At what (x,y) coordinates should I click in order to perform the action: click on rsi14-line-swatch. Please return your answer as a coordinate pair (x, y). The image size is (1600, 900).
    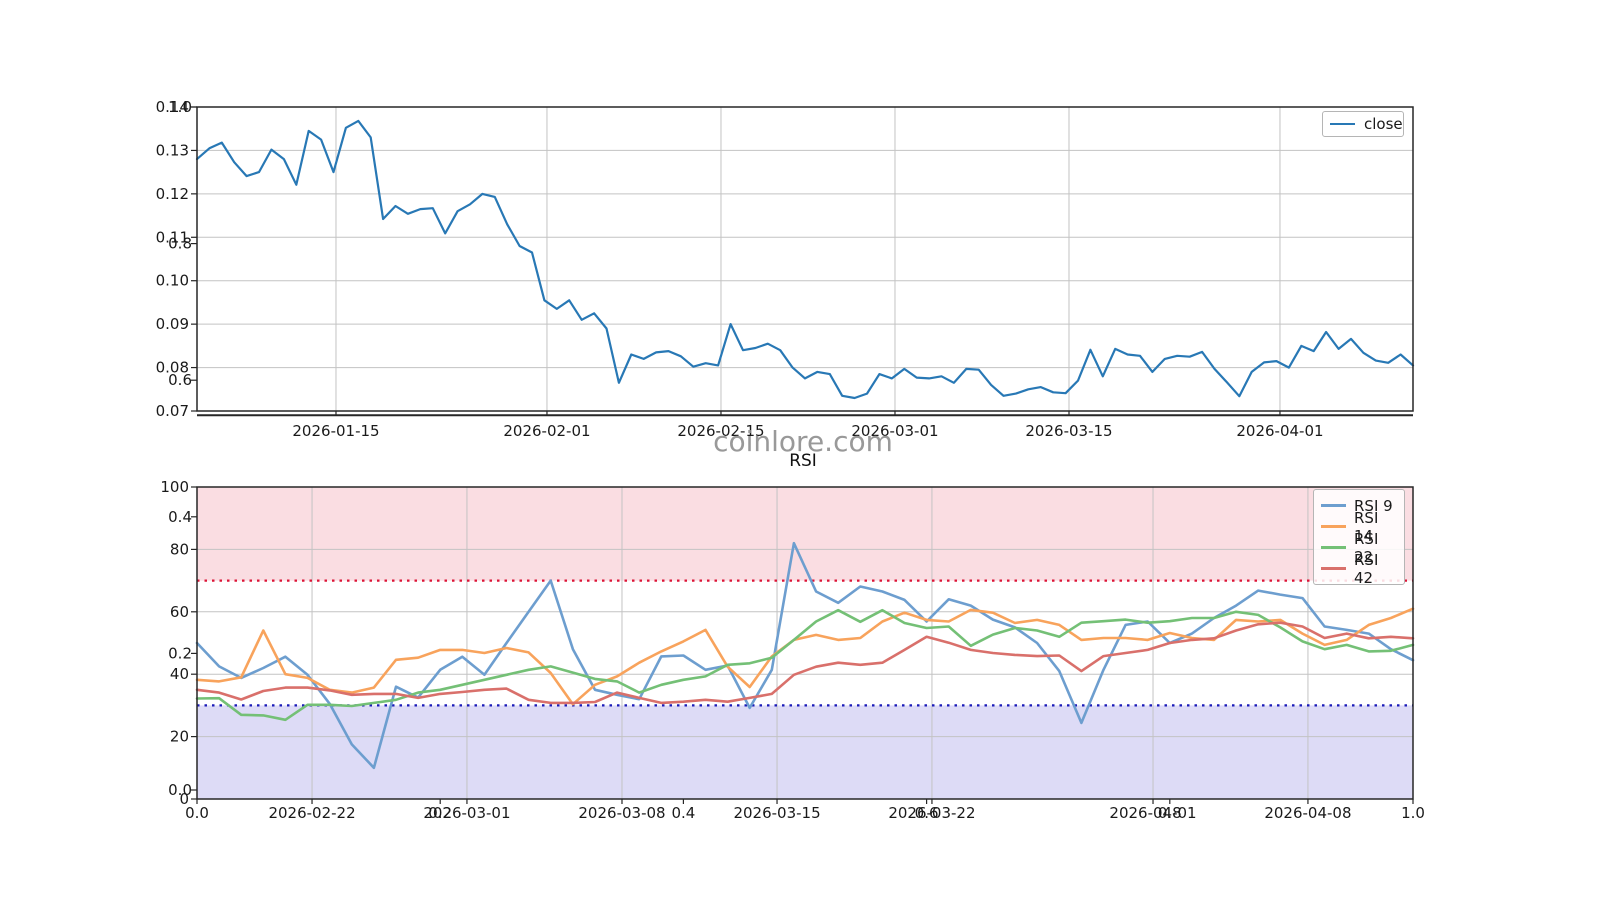
    Looking at the image, I should click on (1333, 526).